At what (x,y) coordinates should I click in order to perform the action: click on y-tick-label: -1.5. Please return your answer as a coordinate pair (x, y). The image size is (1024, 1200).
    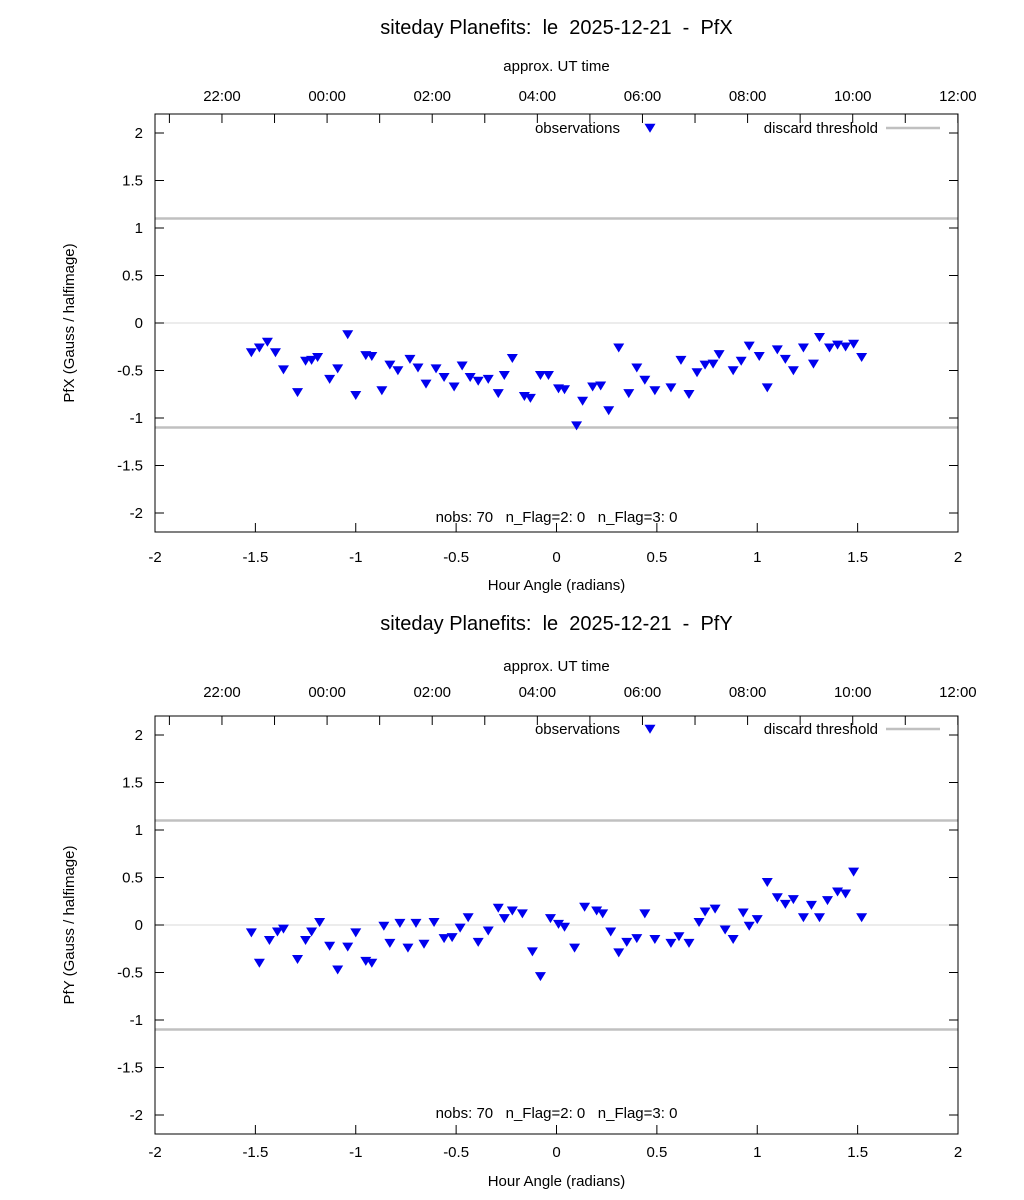
    Looking at the image, I should click on (130, 1068).